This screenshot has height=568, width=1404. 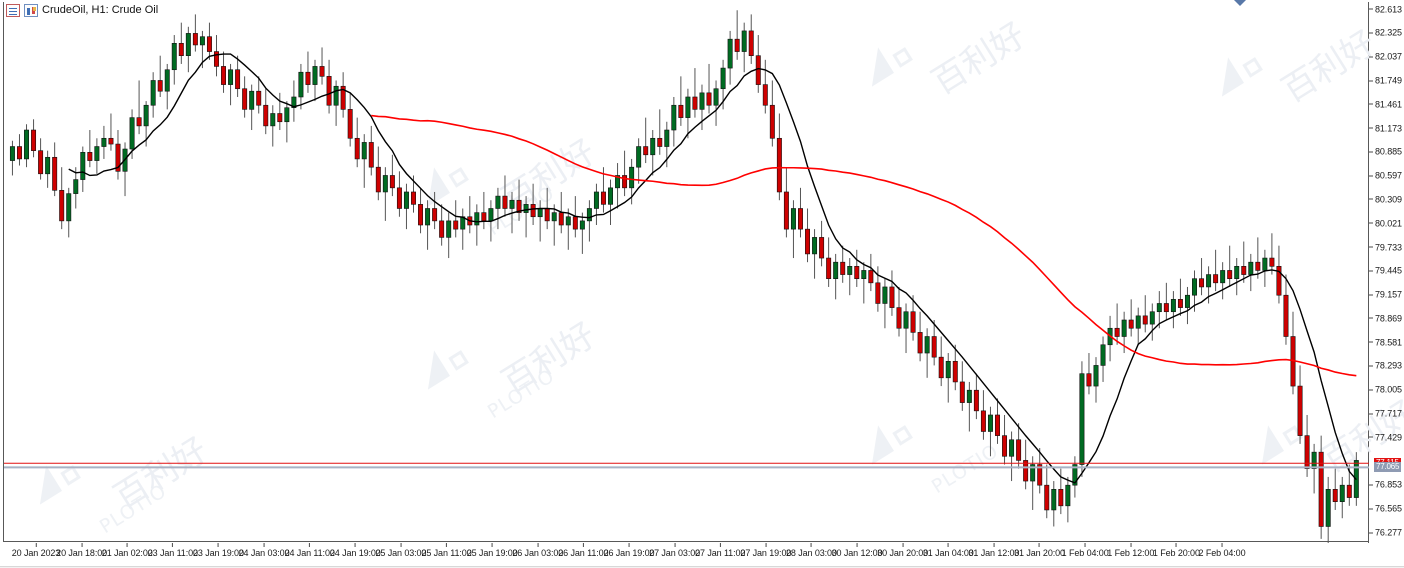 I want to click on price-axis-label: 78.293, so click(x=1388, y=365).